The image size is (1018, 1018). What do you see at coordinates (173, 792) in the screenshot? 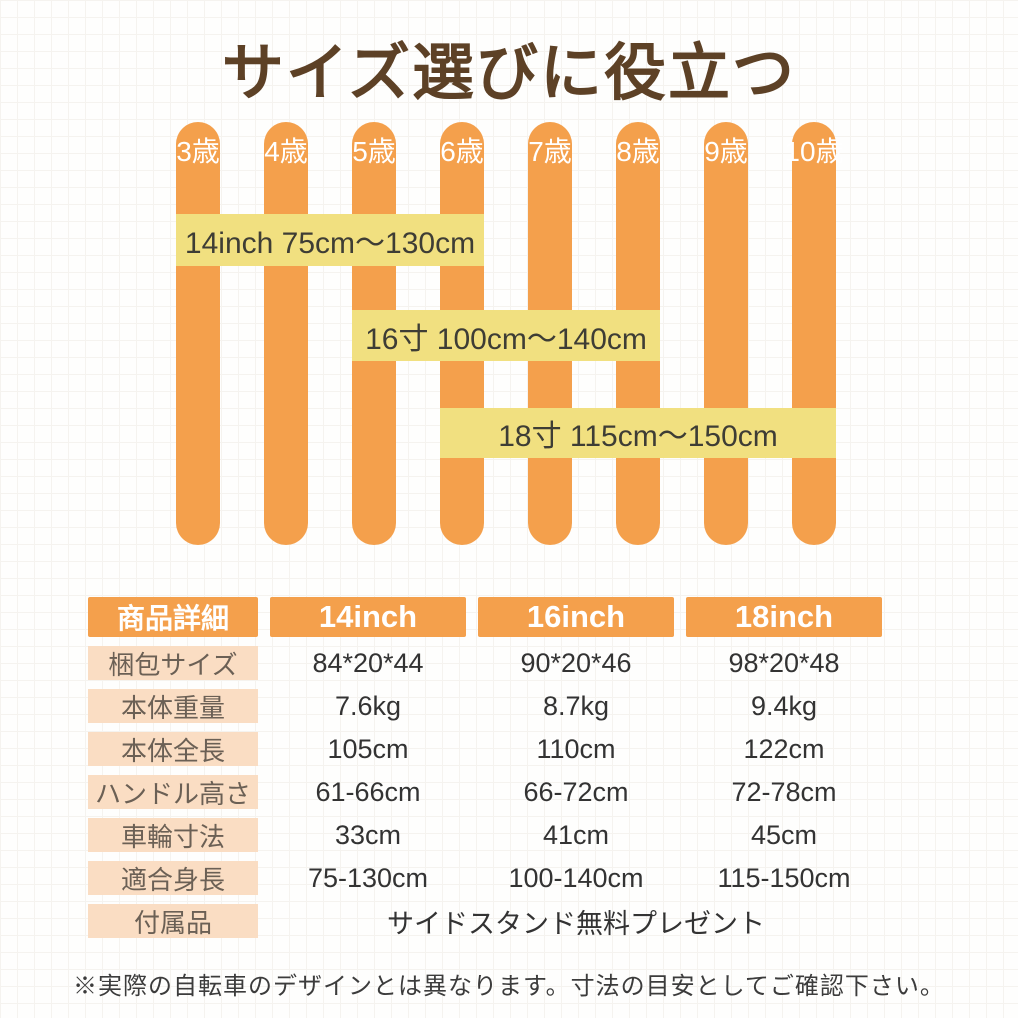
I see `row-label-handle-height: ハンドル高さ` at bounding box center [173, 792].